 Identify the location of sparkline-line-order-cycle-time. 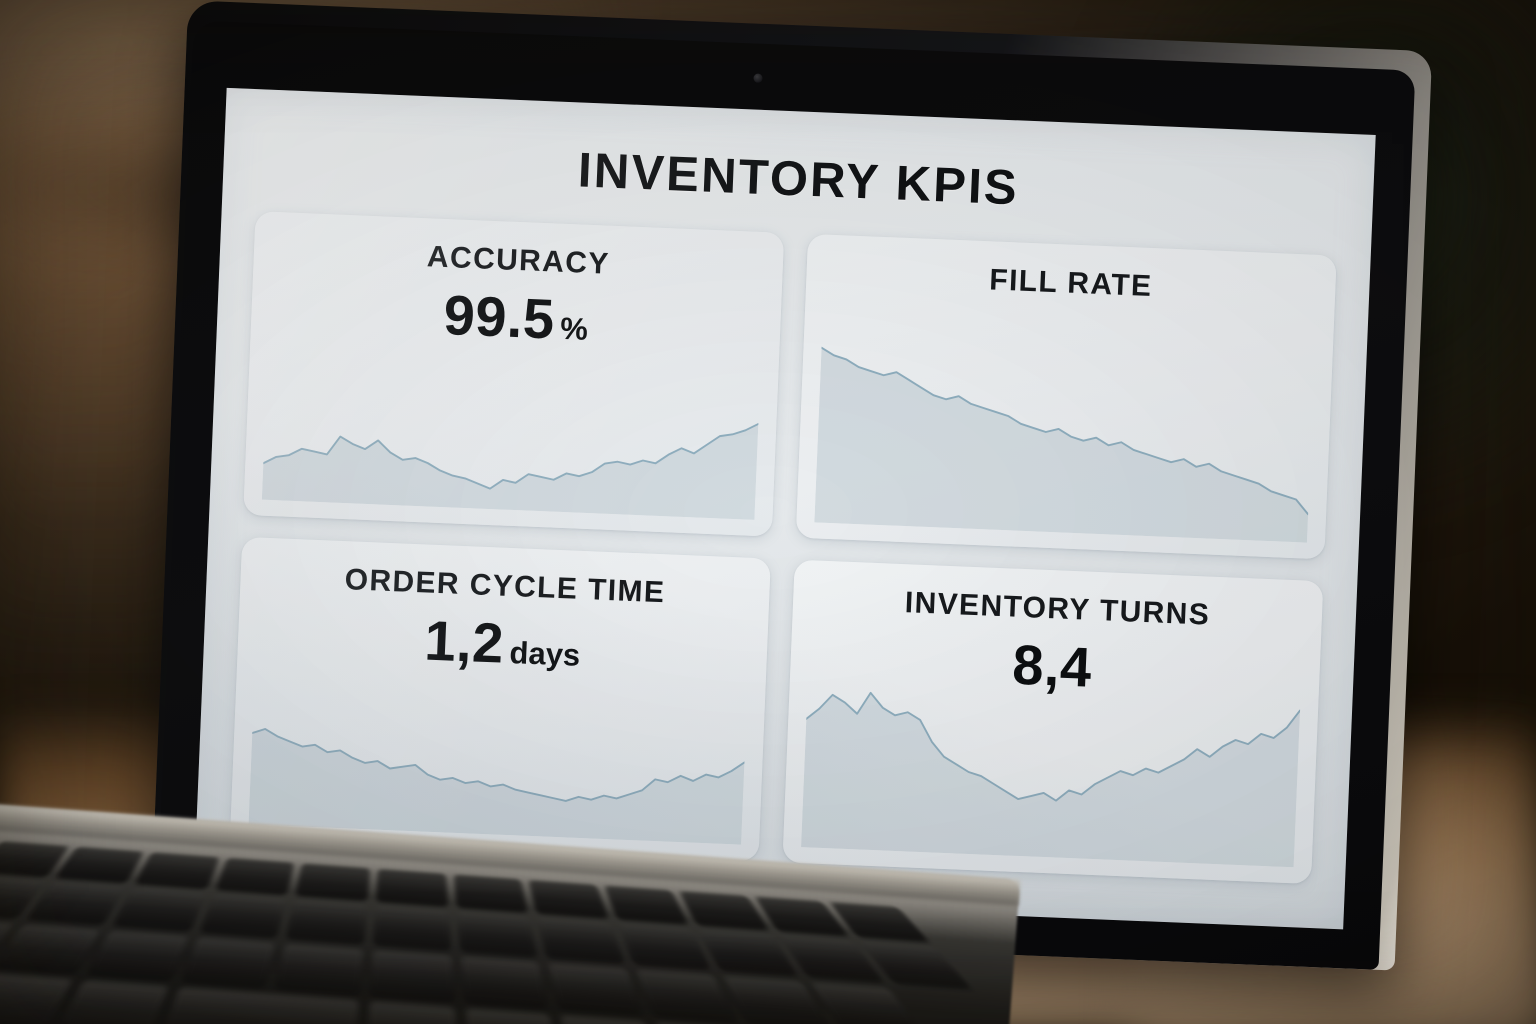
(497, 768).